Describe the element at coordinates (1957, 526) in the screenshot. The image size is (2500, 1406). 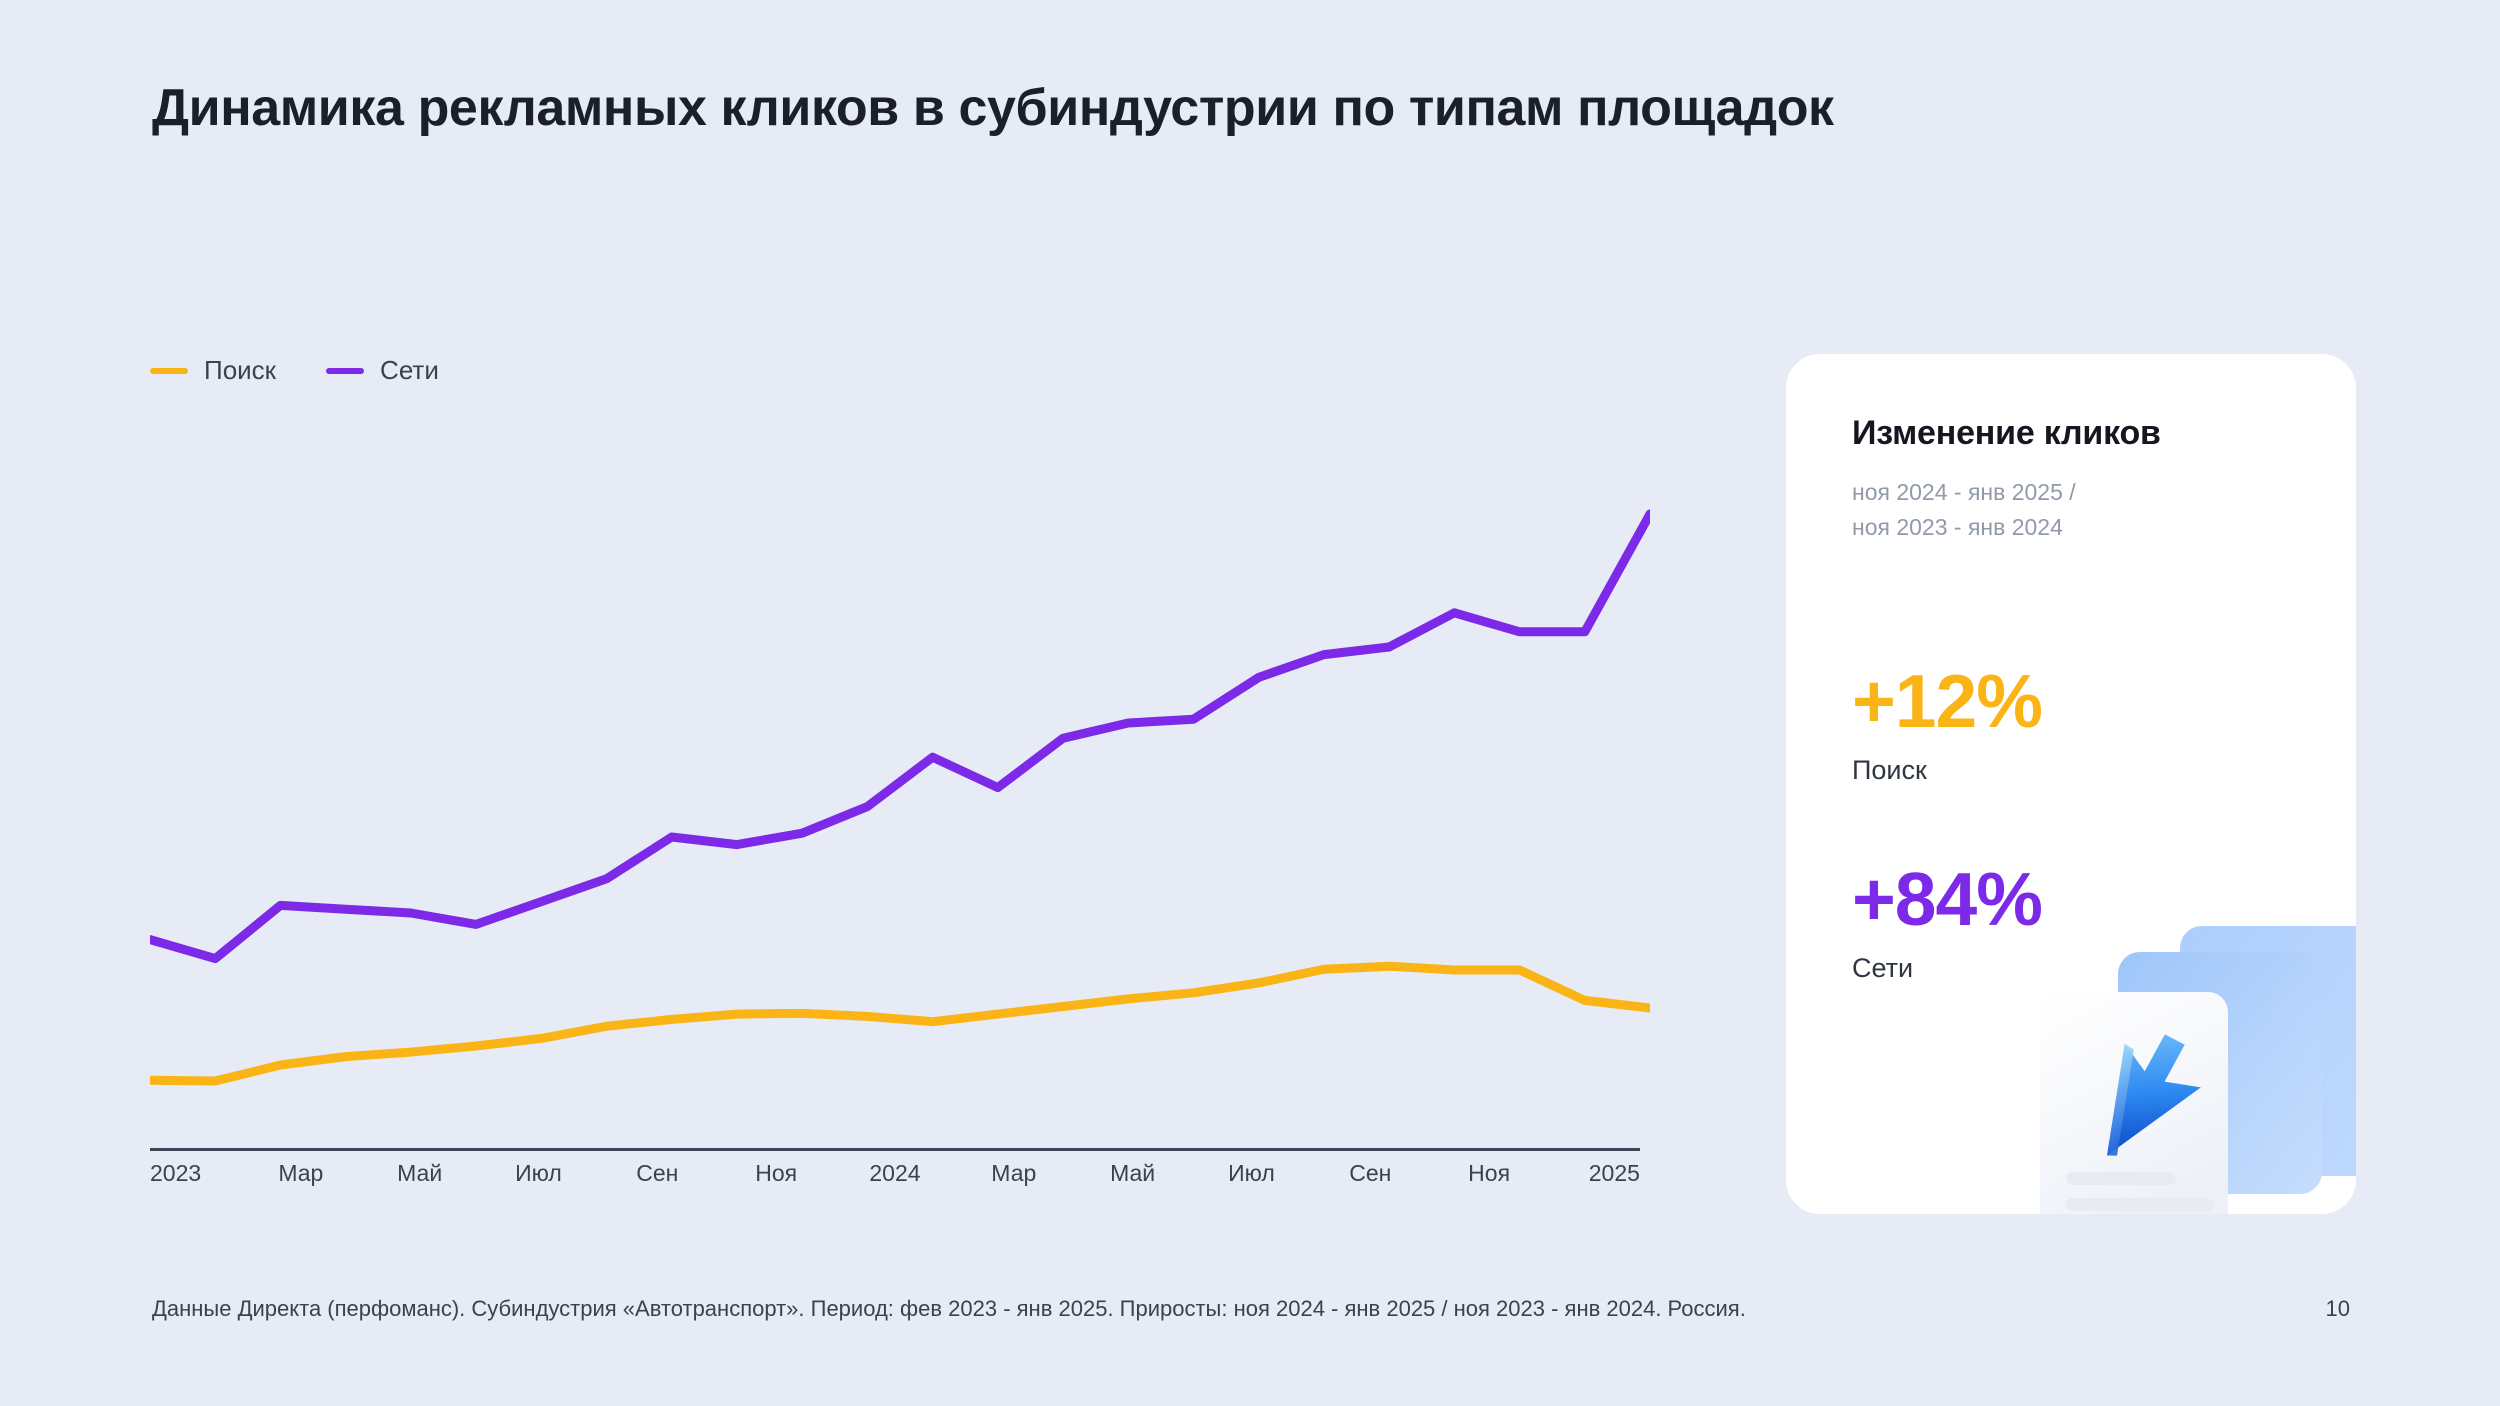
I see `metrics-card-subtitle-line2: ноя 2023 - янв 2024` at that location.